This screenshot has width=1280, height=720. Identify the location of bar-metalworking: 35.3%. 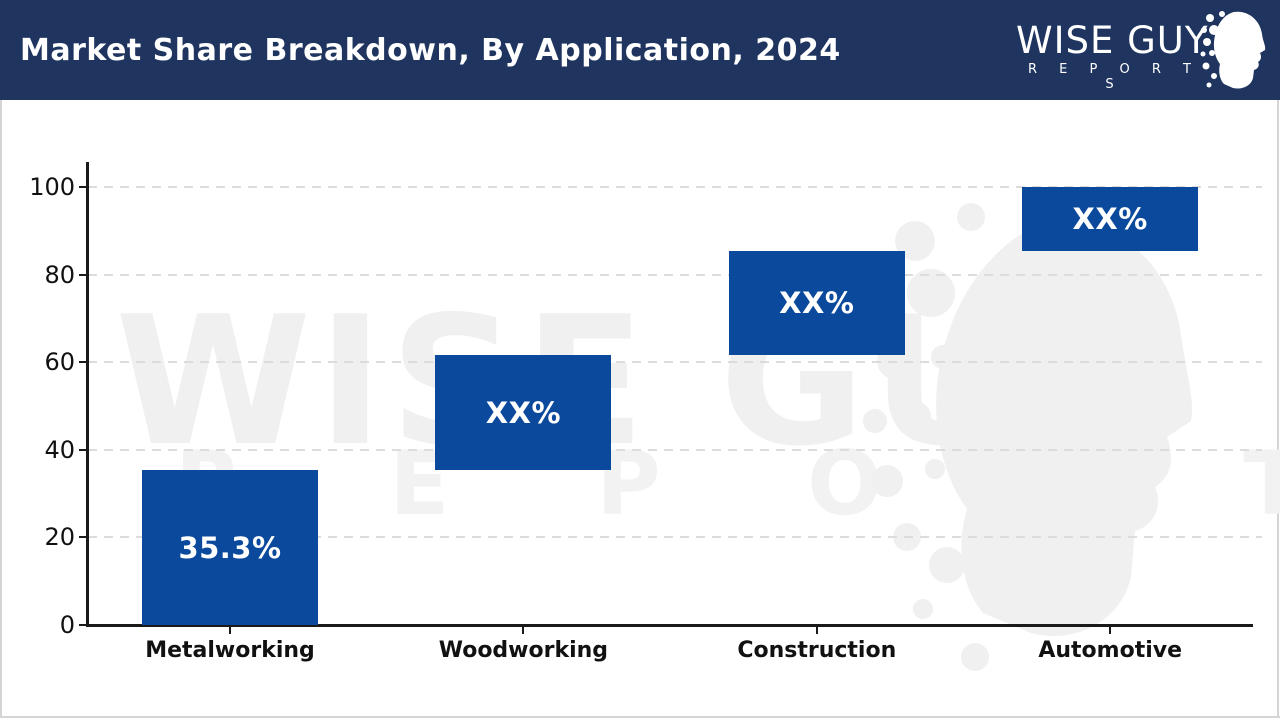
(230, 547).